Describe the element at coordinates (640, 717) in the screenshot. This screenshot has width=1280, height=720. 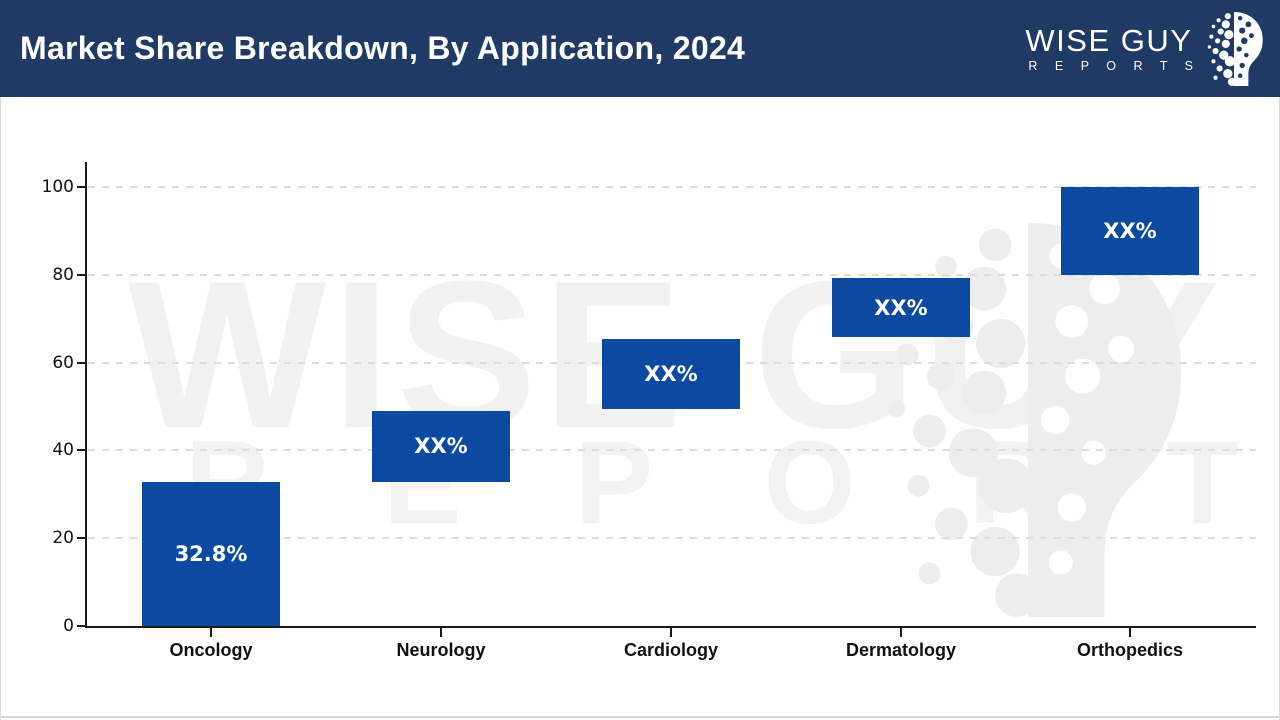
I see `frame-bottom-line` at that location.